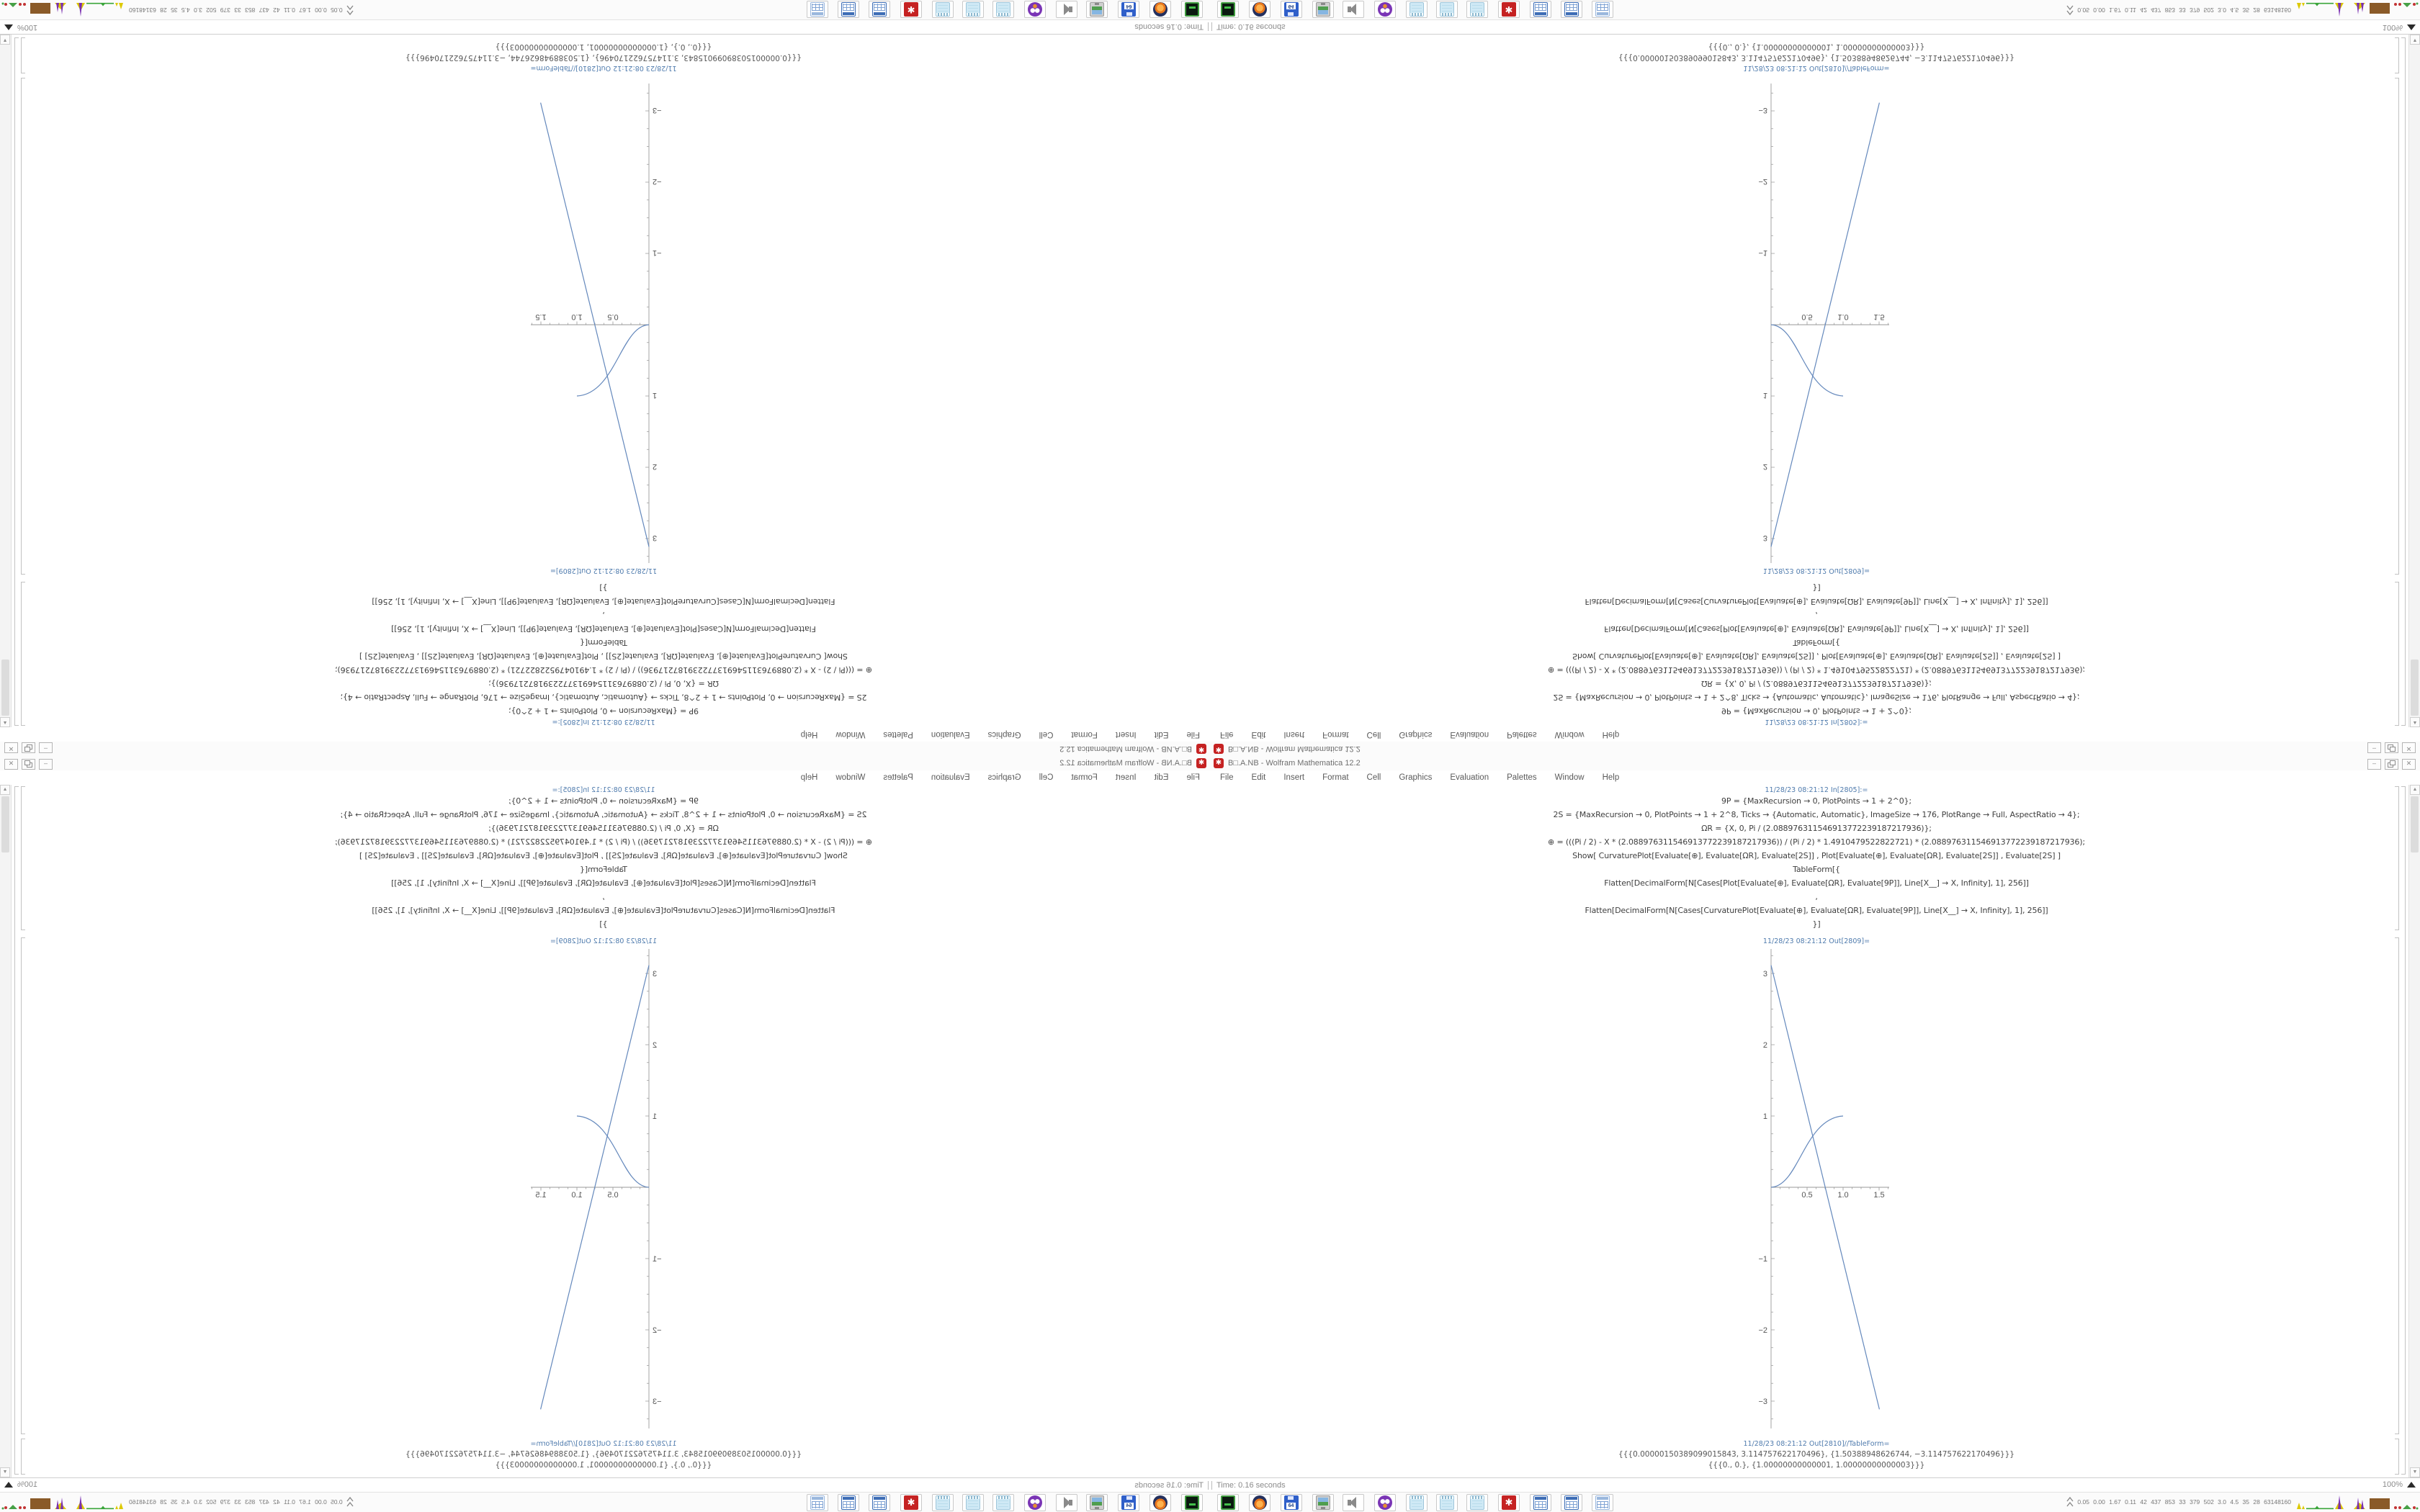 The width and height of the screenshot is (2420, 1512). Describe the element at coordinates (2415, 40) in the screenshot. I see `scroll-down-icon: ▼` at that location.